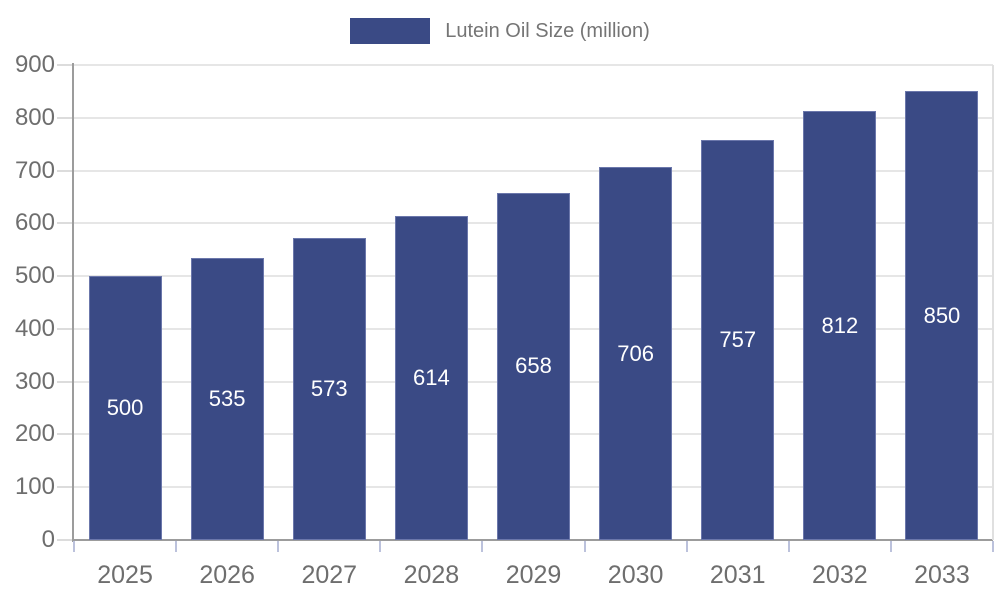  I want to click on legend: Lutein Oil Size (million), so click(500, 31).